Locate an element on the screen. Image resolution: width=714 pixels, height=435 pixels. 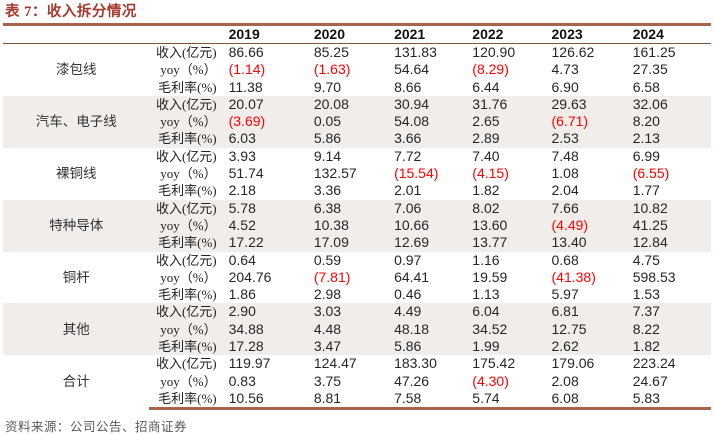
value-cell: 0.83 is located at coordinates (242, 380).